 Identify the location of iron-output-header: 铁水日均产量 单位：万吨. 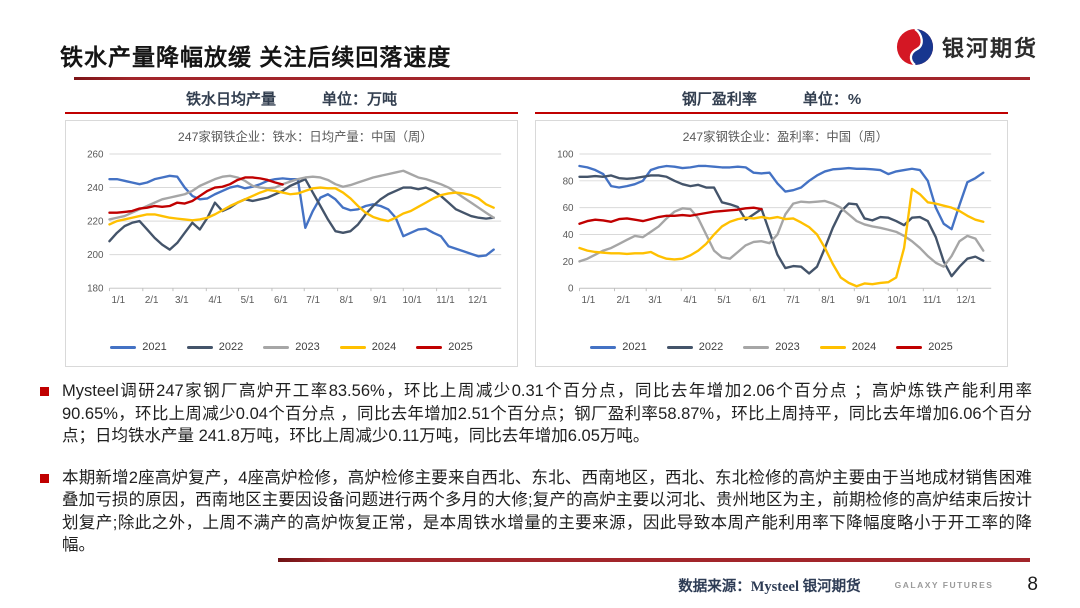
(291, 99).